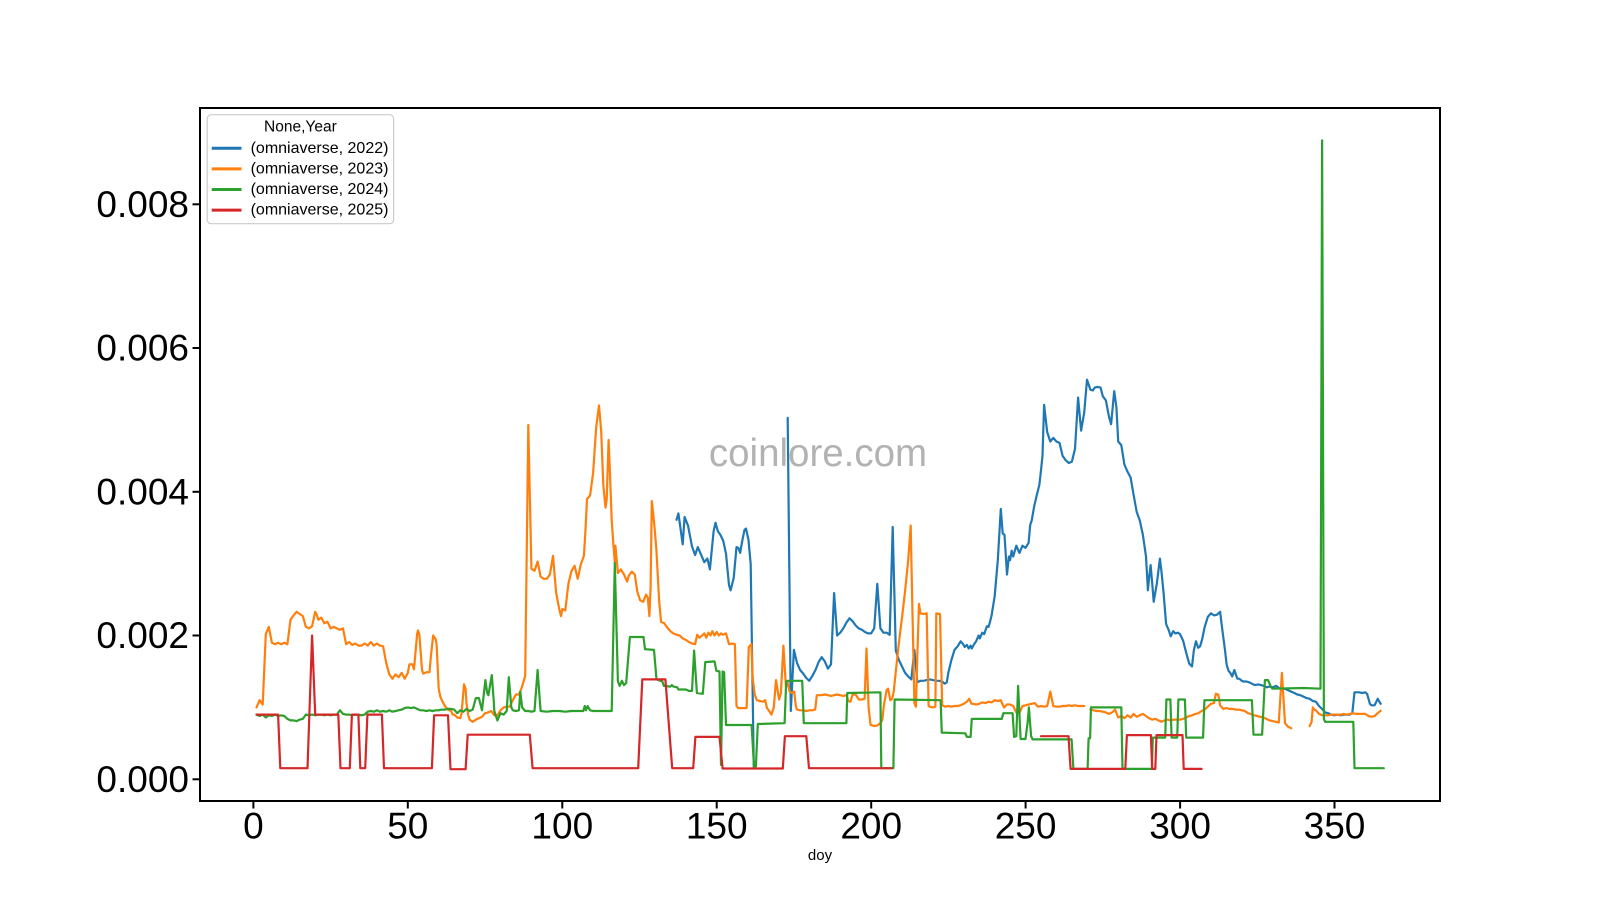 The height and width of the screenshot is (900, 1600). Describe the element at coordinates (253, 825) in the screenshot. I see `svg-text: 0` at that location.